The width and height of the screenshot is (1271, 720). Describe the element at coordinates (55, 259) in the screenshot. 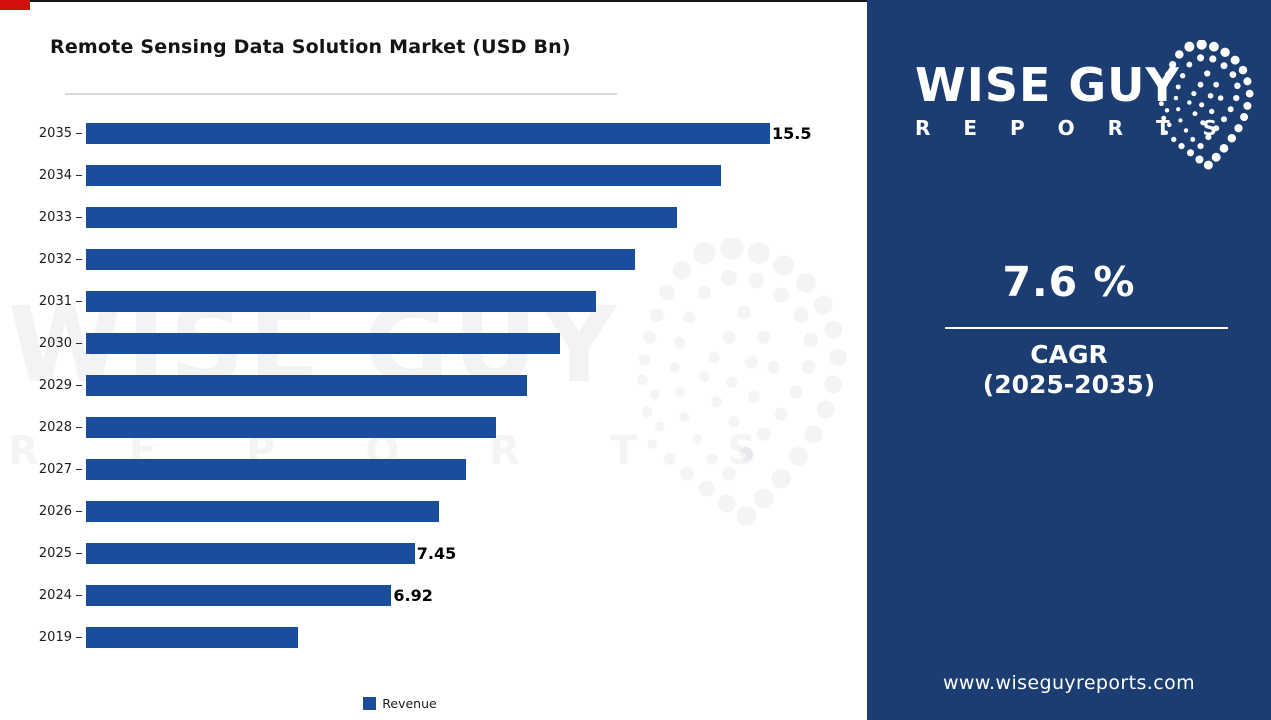

I see `year-label: 2032` at that location.